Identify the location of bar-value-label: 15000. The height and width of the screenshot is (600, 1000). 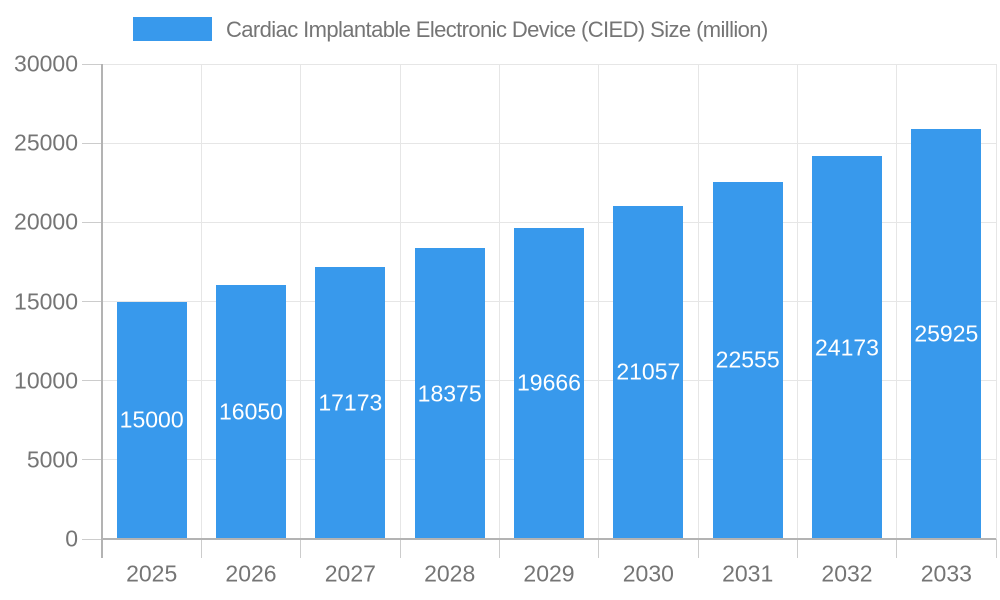
(151, 419).